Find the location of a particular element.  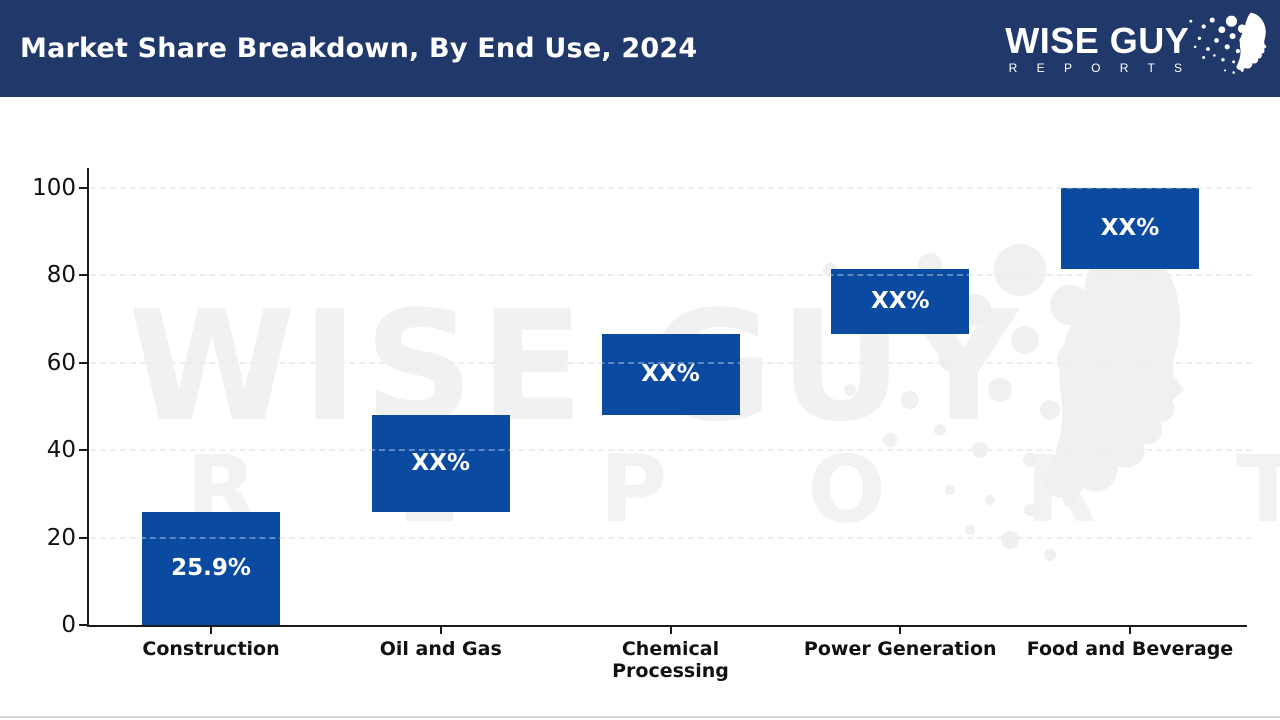

wise-guy-logo: WISE GUY R E P O R T S is located at coordinates (1137, 48).